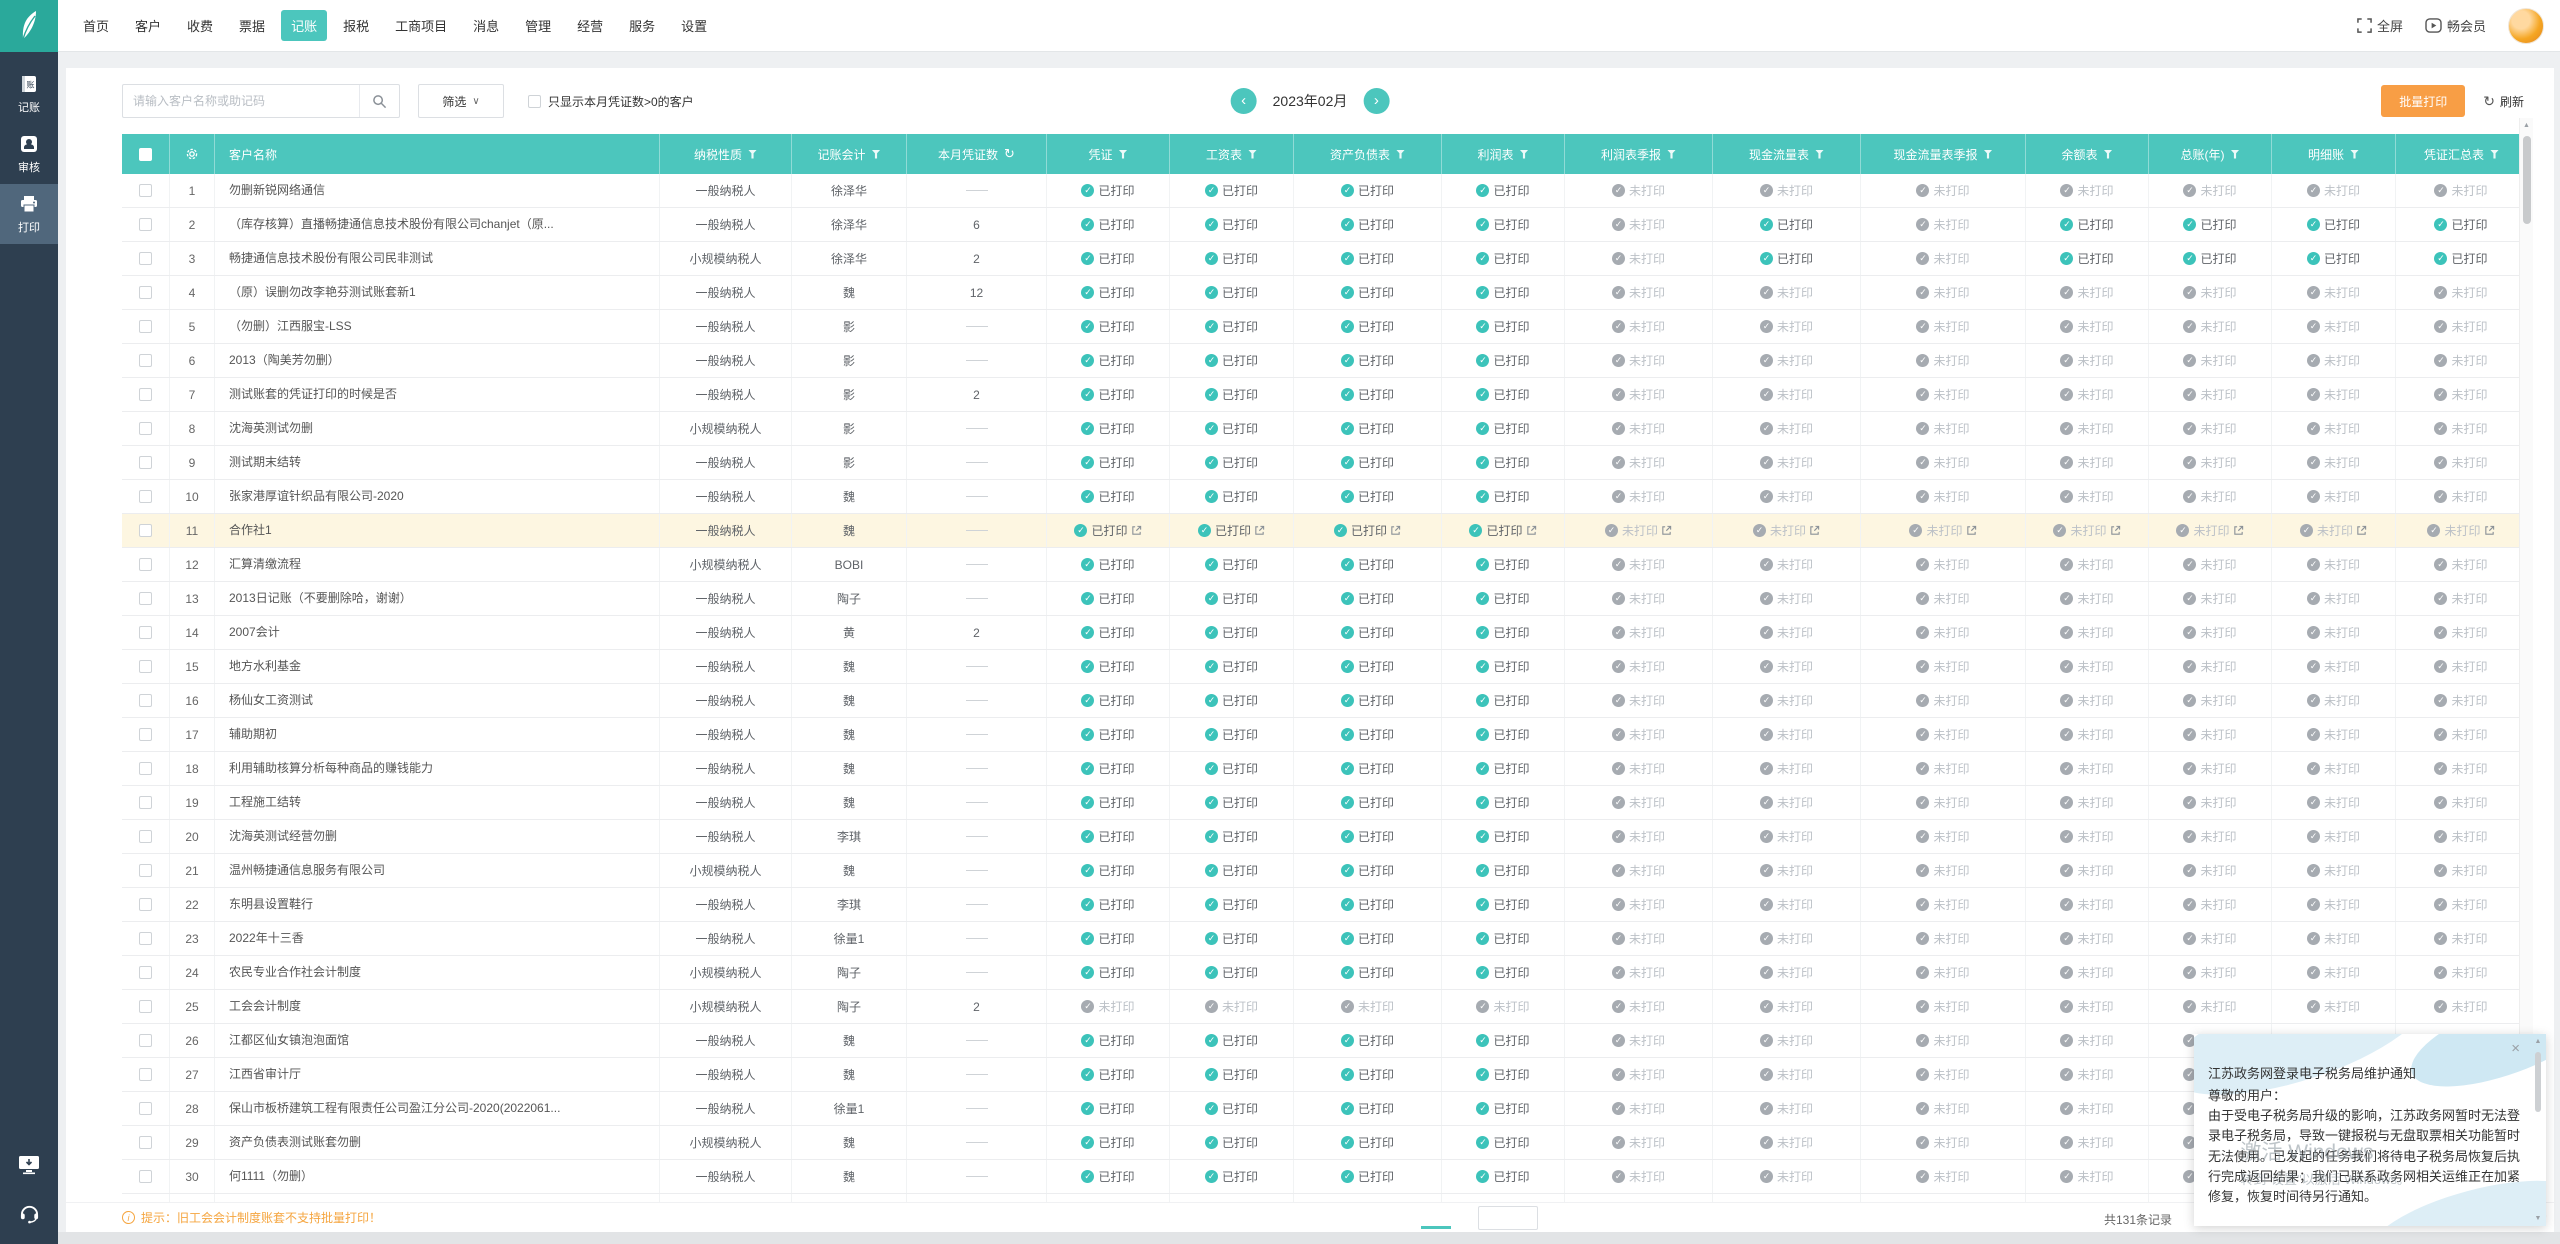 This screenshot has width=2560, height=1244. What do you see at coordinates (461, 101) in the screenshot?
I see `filter-button: 筛选 ∨` at bounding box center [461, 101].